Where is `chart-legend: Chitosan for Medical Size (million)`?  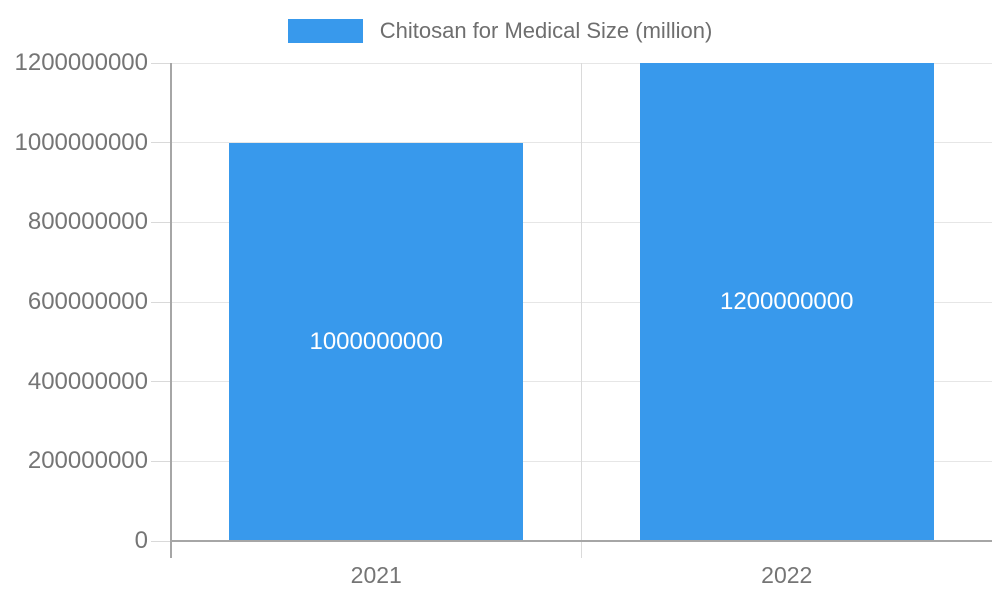
chart-legend: Chitosan for Medical Size (million) is located at coordinates (500, 30).